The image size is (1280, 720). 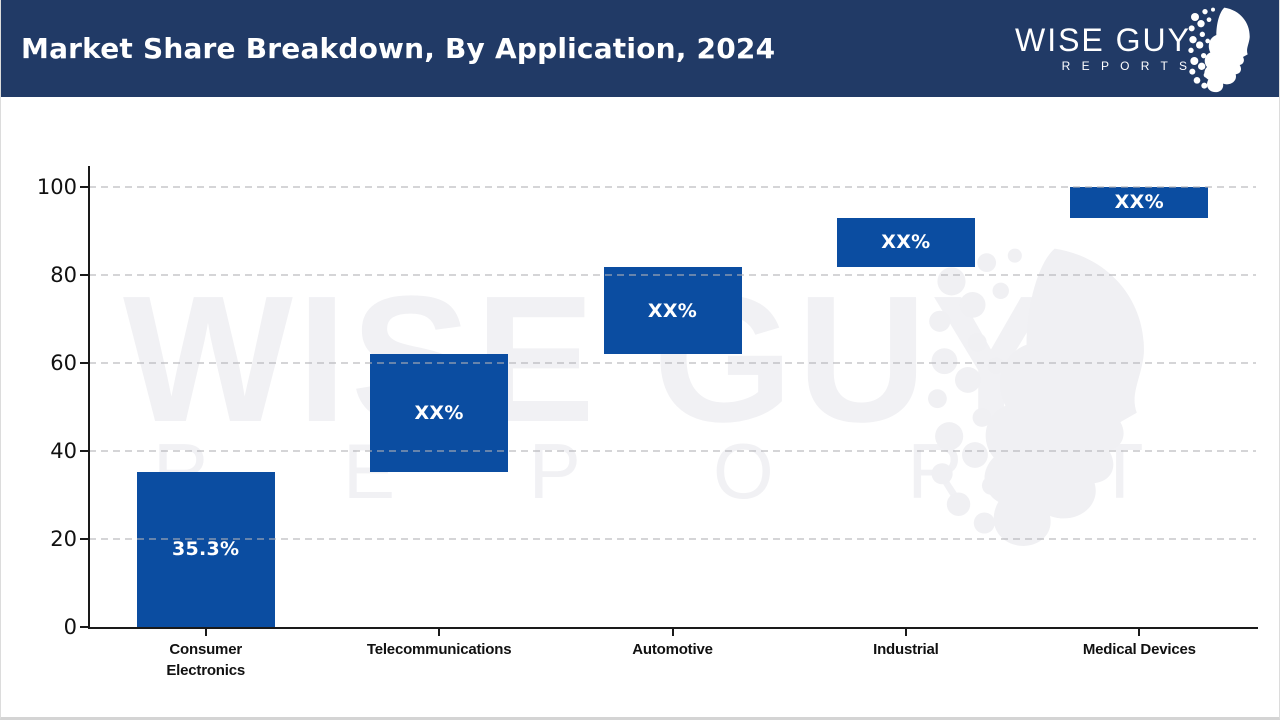 I want to click on y-axis-spine, so click(x=89, y=397).